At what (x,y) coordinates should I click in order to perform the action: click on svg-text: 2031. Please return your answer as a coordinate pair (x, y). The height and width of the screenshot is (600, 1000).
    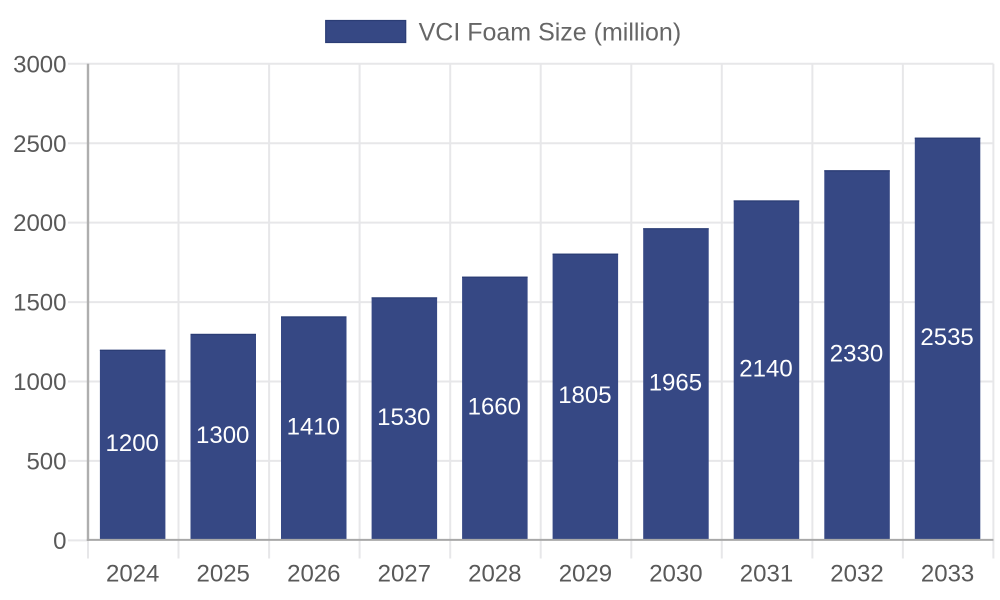
    Looking at the image, I should click on (766, 574).